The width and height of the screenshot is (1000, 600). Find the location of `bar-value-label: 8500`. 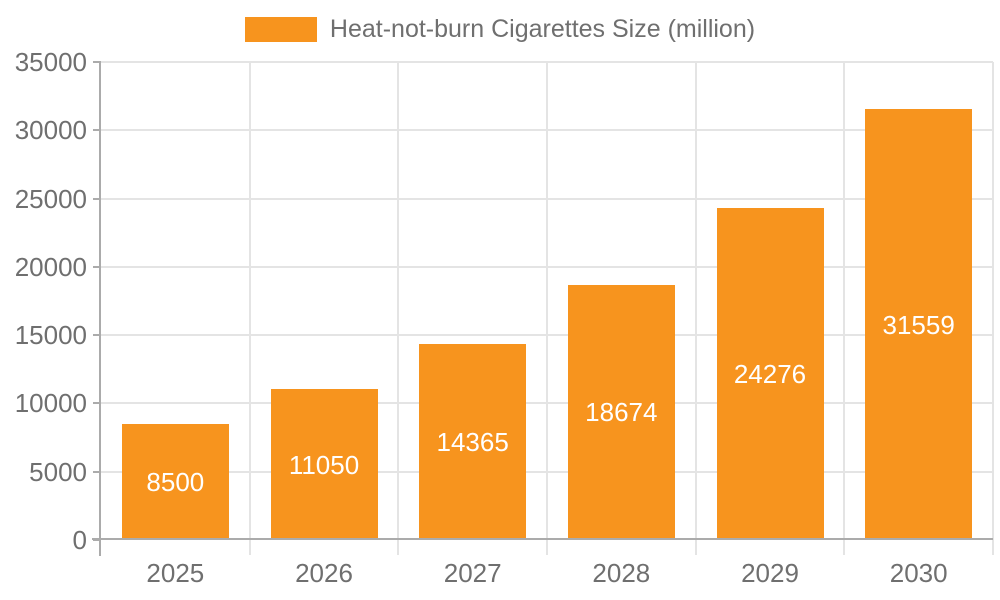

bar-value-label: 8500 is located at coordinates (175, 481).